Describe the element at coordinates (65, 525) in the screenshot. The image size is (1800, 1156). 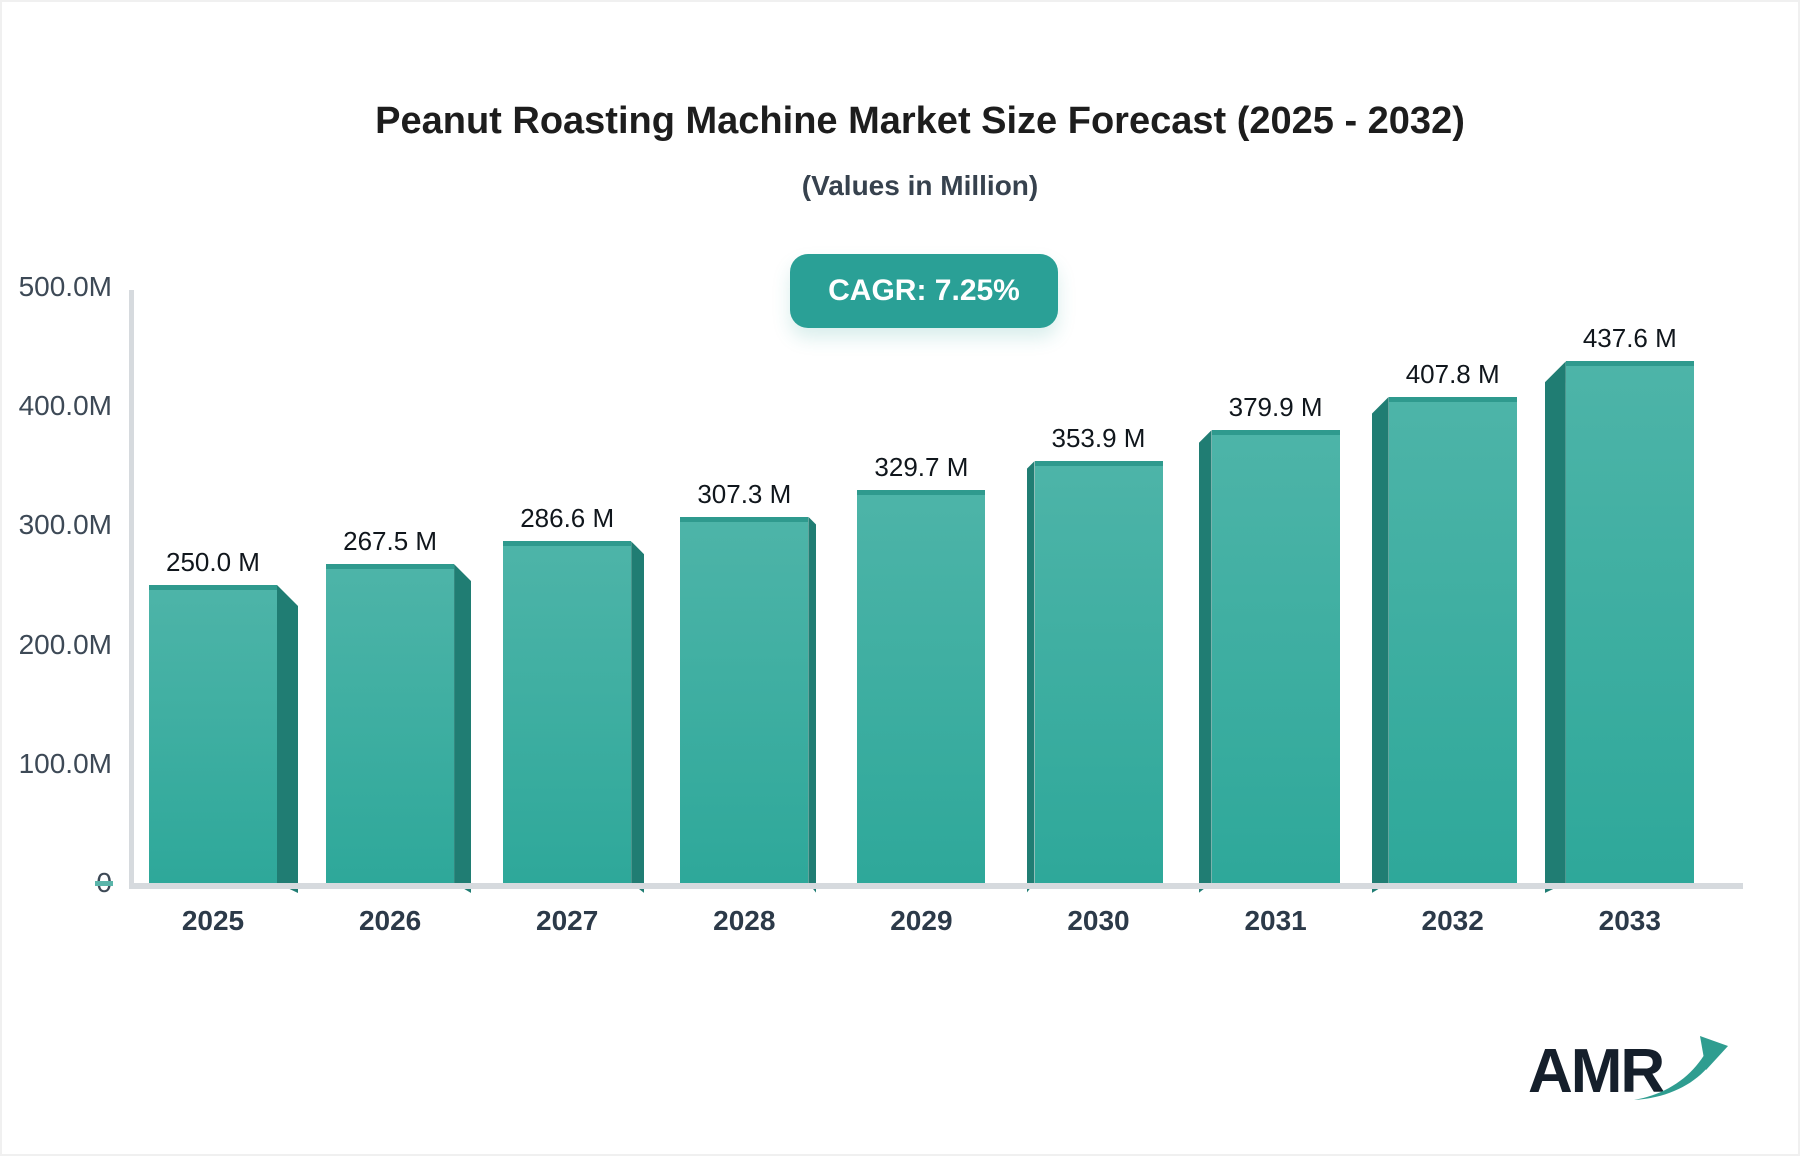
I see `y-tick-label: 300.0M` at that location.